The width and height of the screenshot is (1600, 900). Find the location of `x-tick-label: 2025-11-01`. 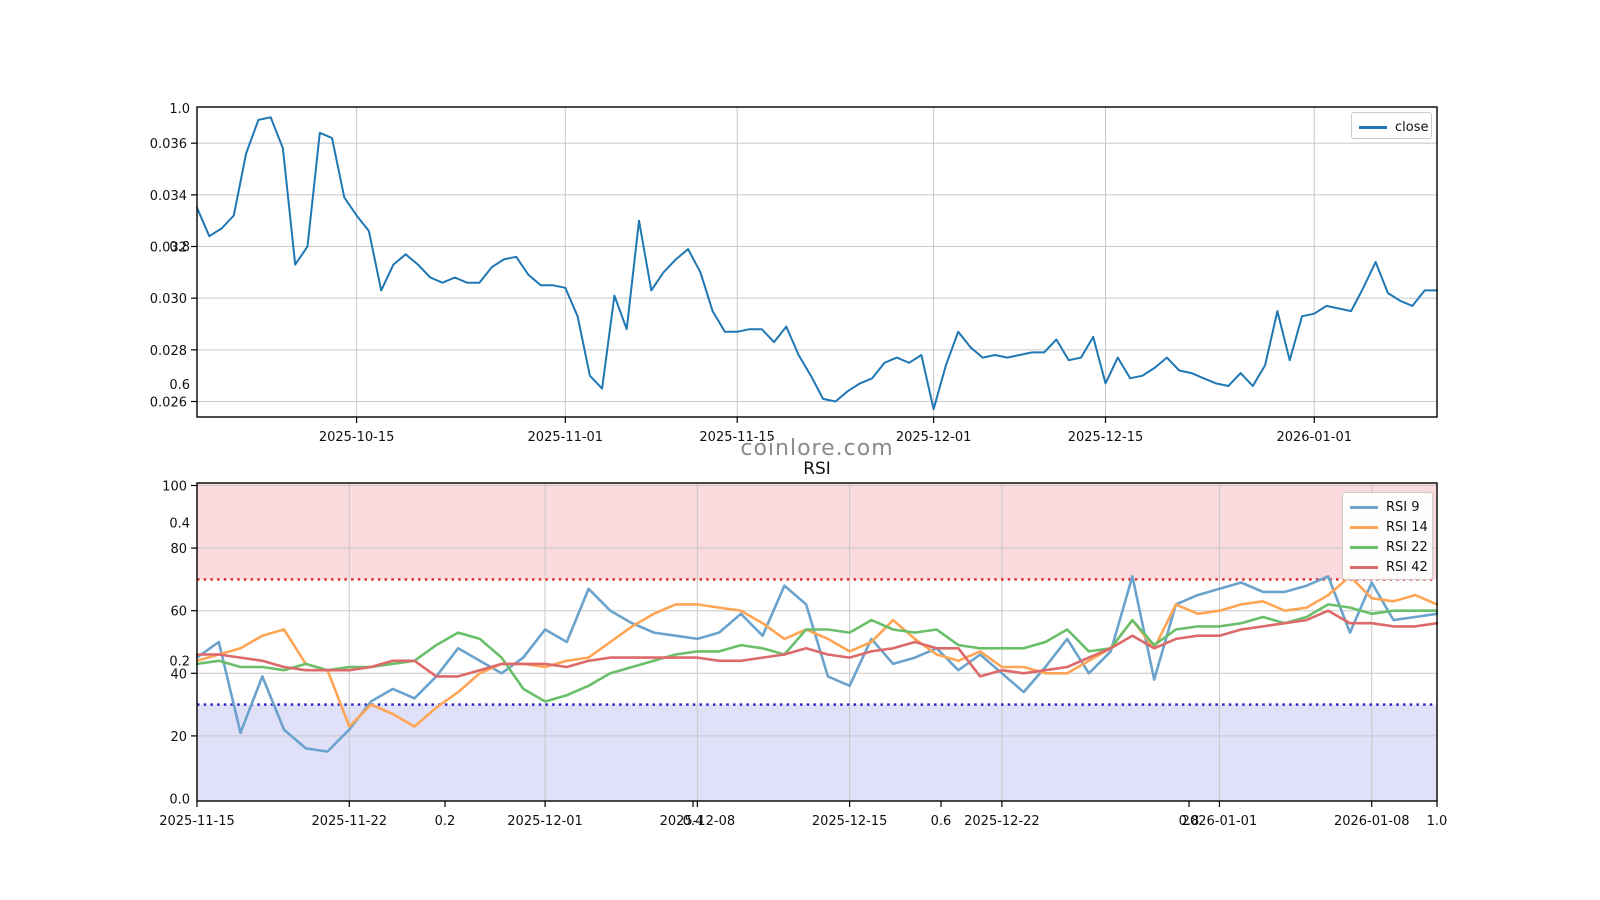

x-tick-label: 2025-11-01 is located at coordinates (566, 437).